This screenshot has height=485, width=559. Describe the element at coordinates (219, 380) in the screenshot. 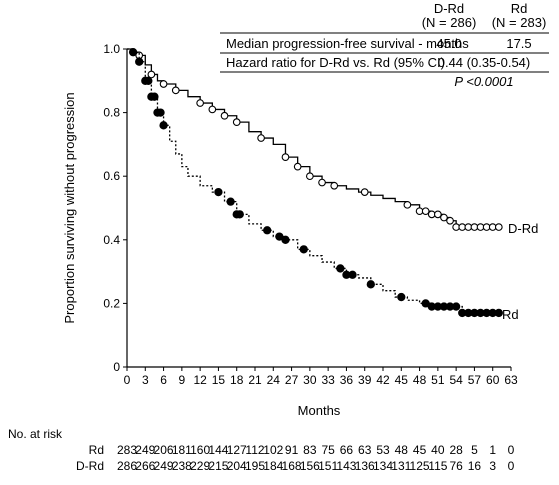

I see `x-tick-label: 15` at that location.